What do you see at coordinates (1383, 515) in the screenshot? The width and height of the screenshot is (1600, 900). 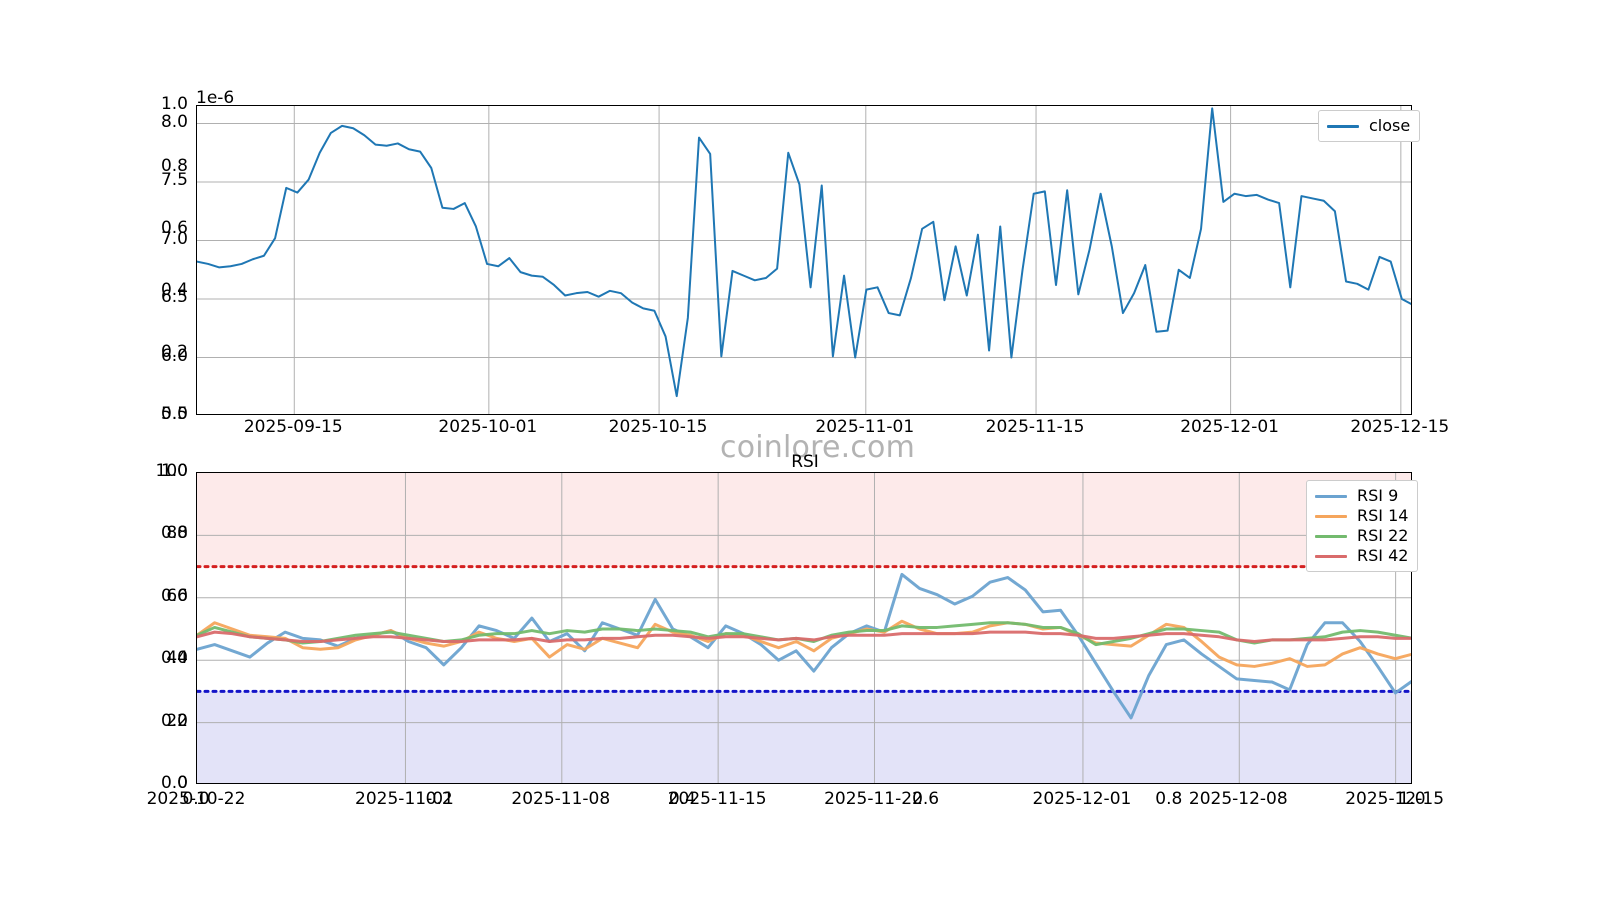 I see `legend-item-label: RSI 14` at bounding box center [1383, 515].